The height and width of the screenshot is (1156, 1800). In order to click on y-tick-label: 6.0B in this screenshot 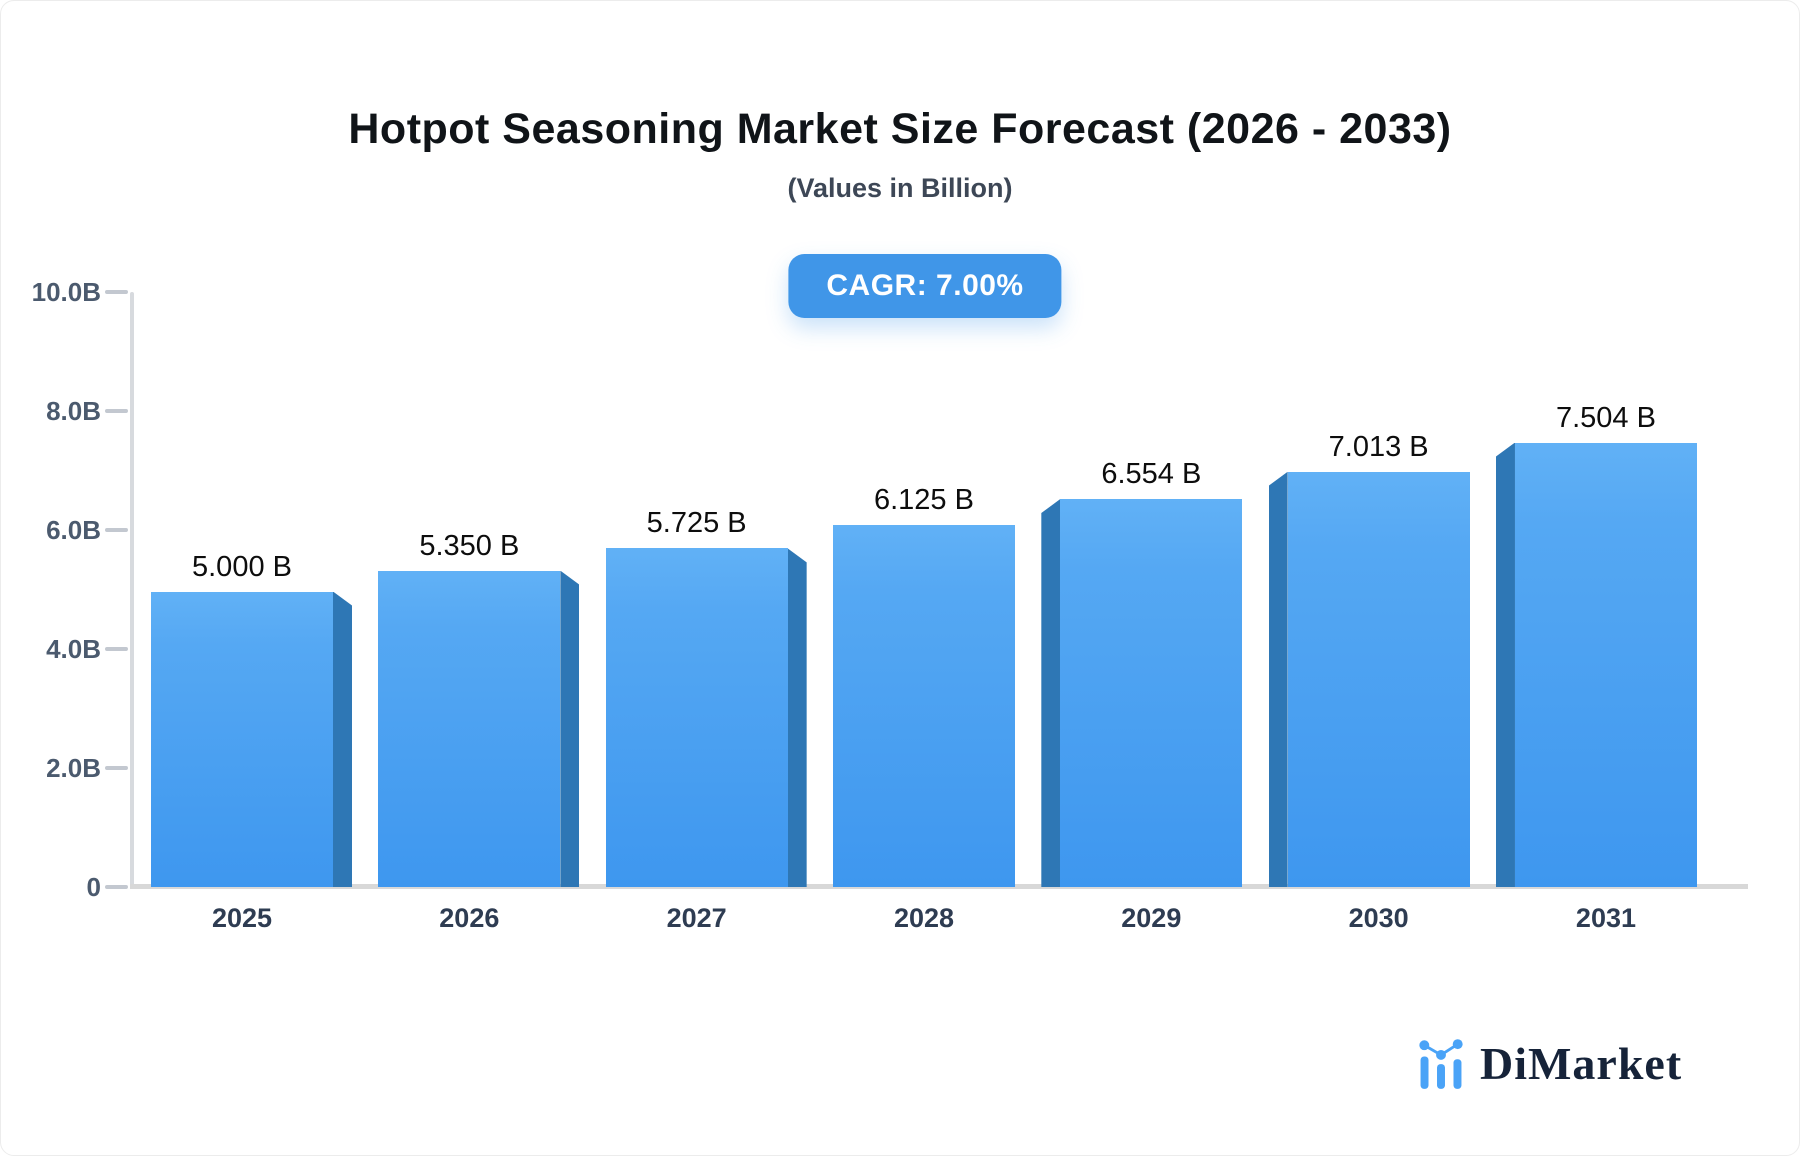, I will do `click(73, 530)`.